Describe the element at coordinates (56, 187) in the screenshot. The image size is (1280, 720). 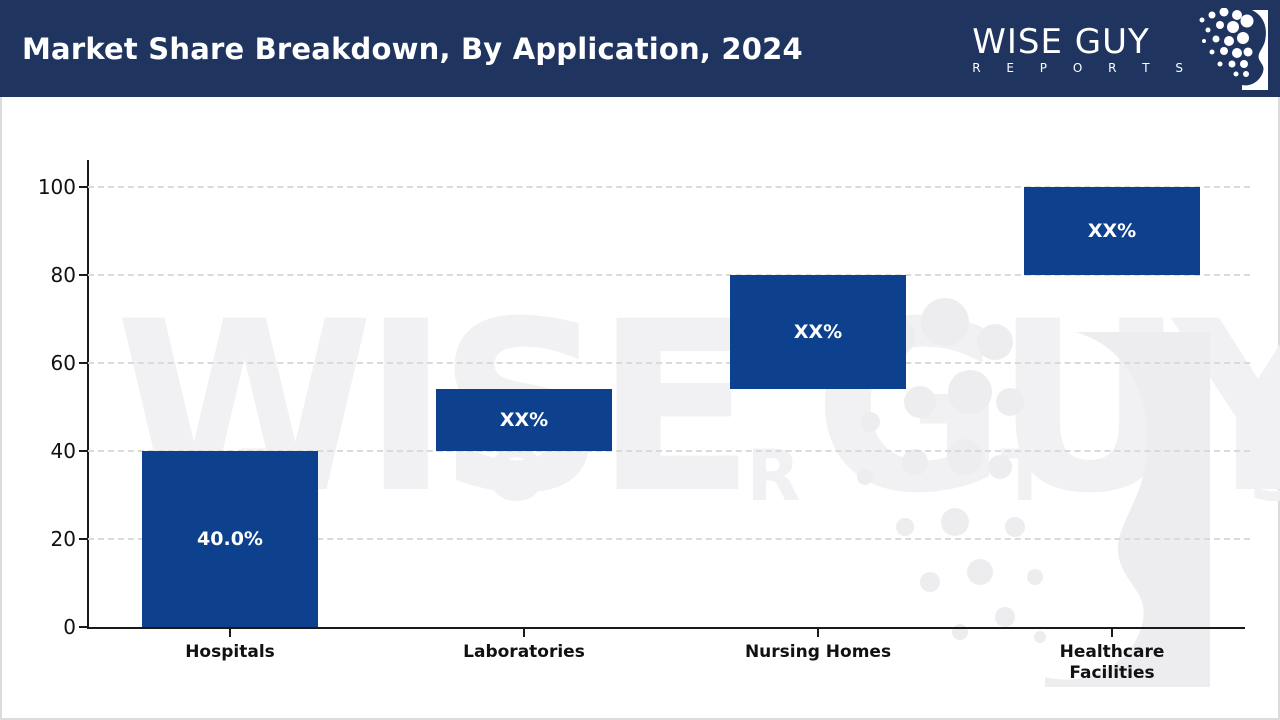
I see `y-tick-label: 100` at that location.